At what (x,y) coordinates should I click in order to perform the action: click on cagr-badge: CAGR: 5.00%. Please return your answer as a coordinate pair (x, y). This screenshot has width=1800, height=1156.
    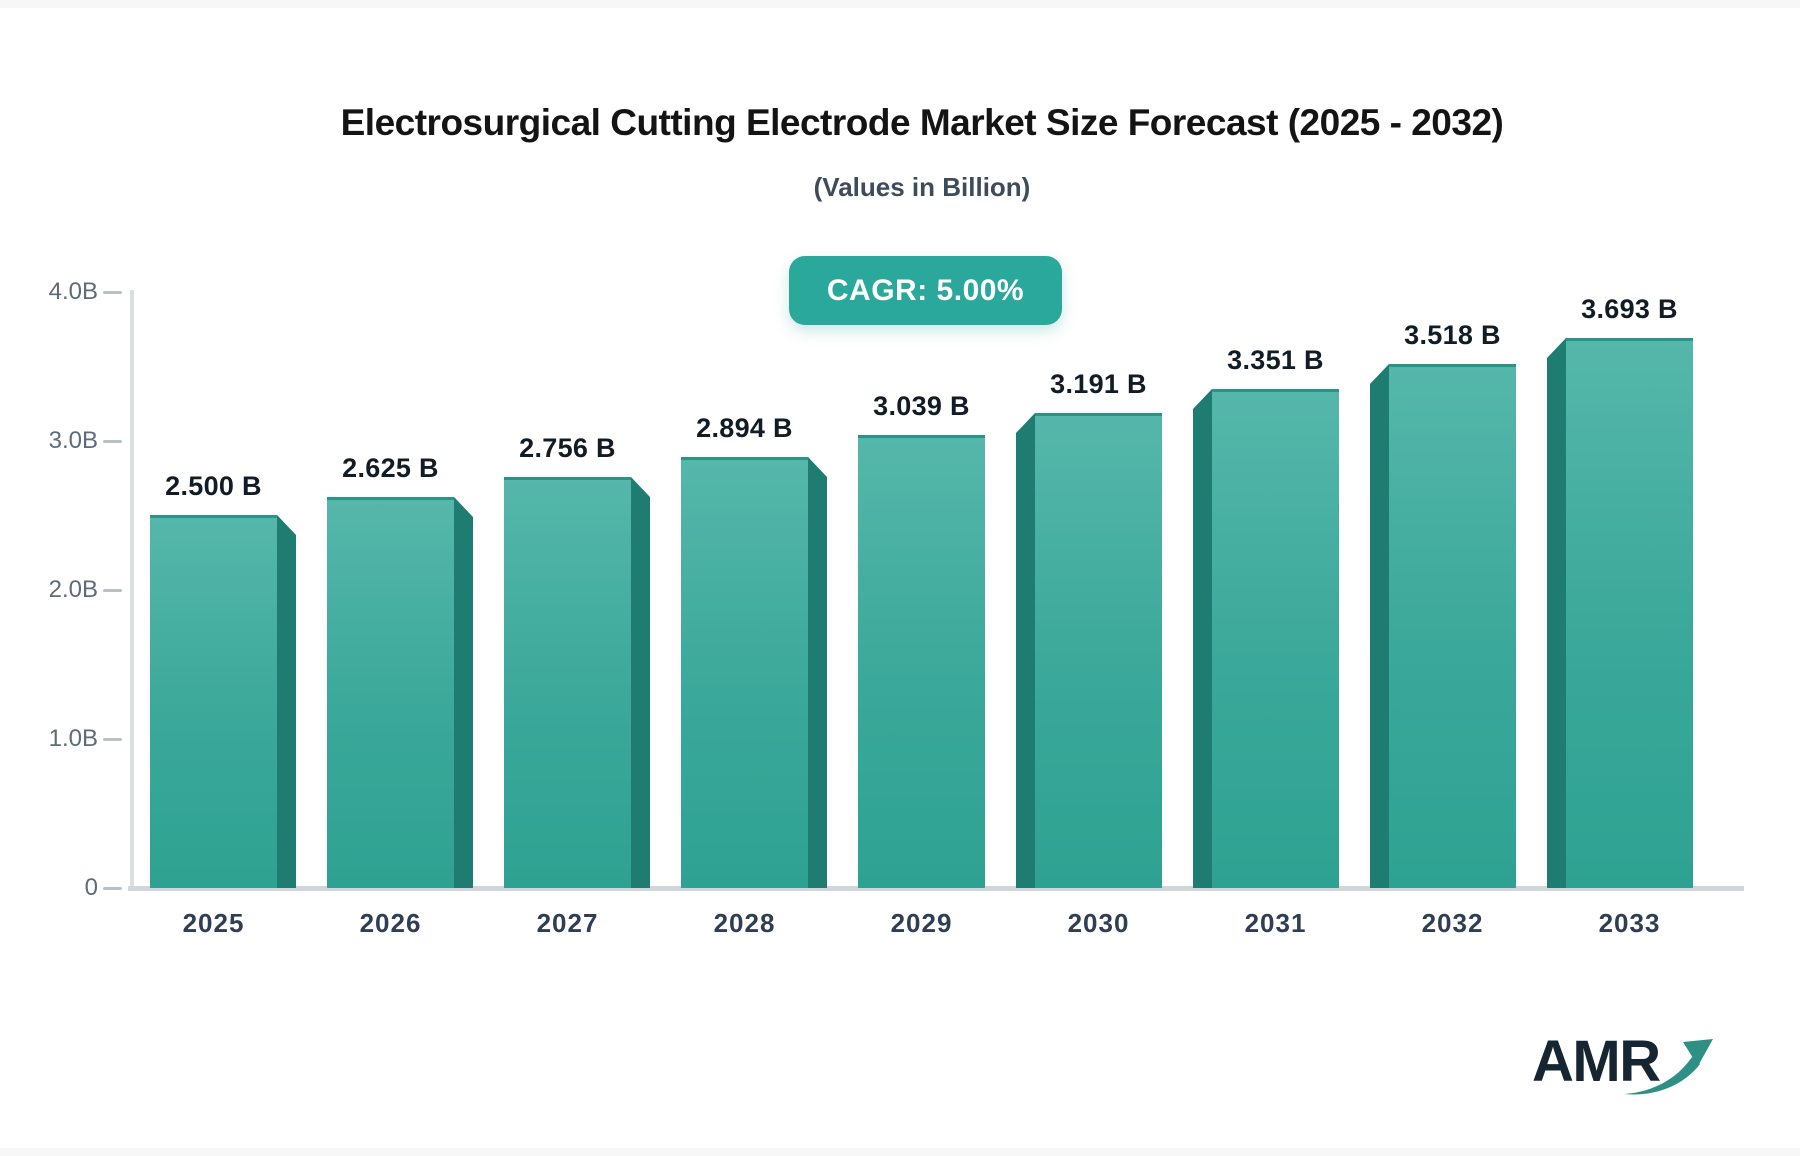
    Looking at the image, I should click on (925, 290).